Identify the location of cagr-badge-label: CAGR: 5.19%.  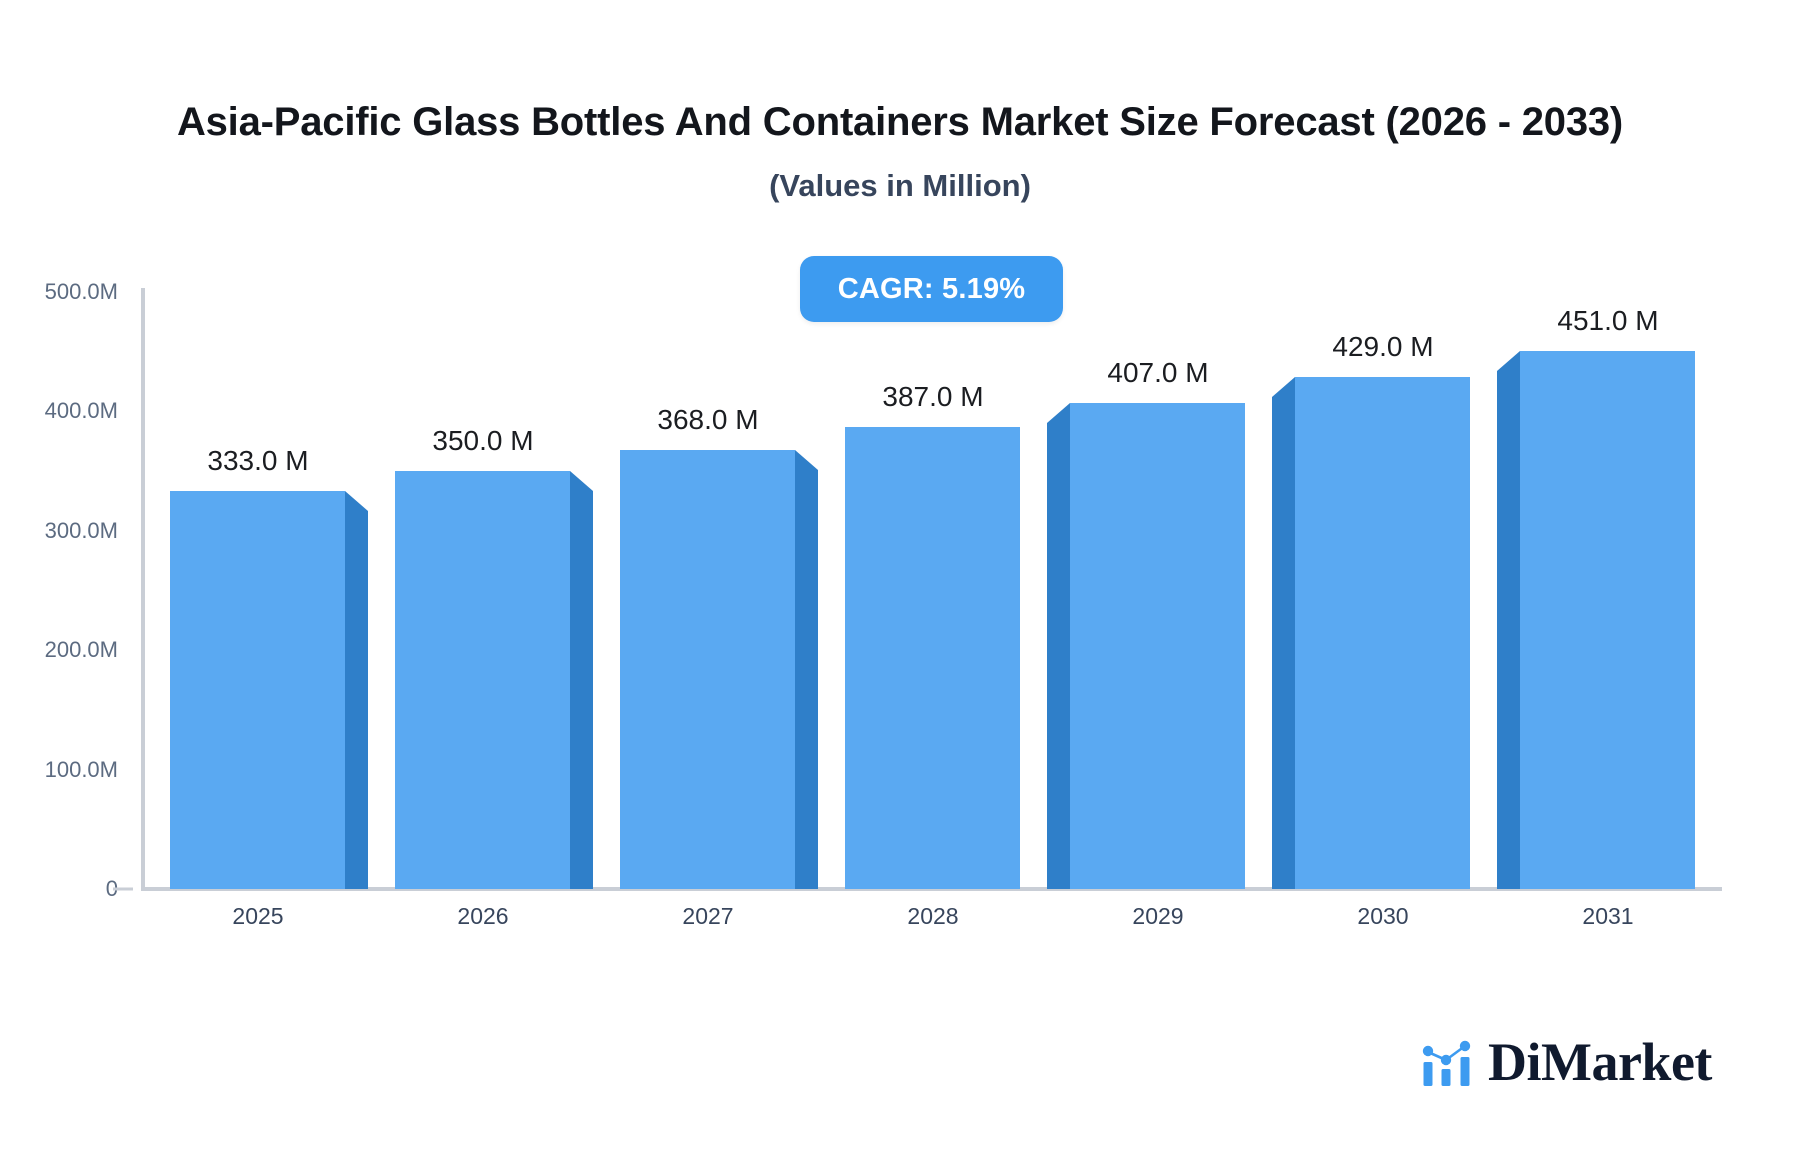
(931, 288).